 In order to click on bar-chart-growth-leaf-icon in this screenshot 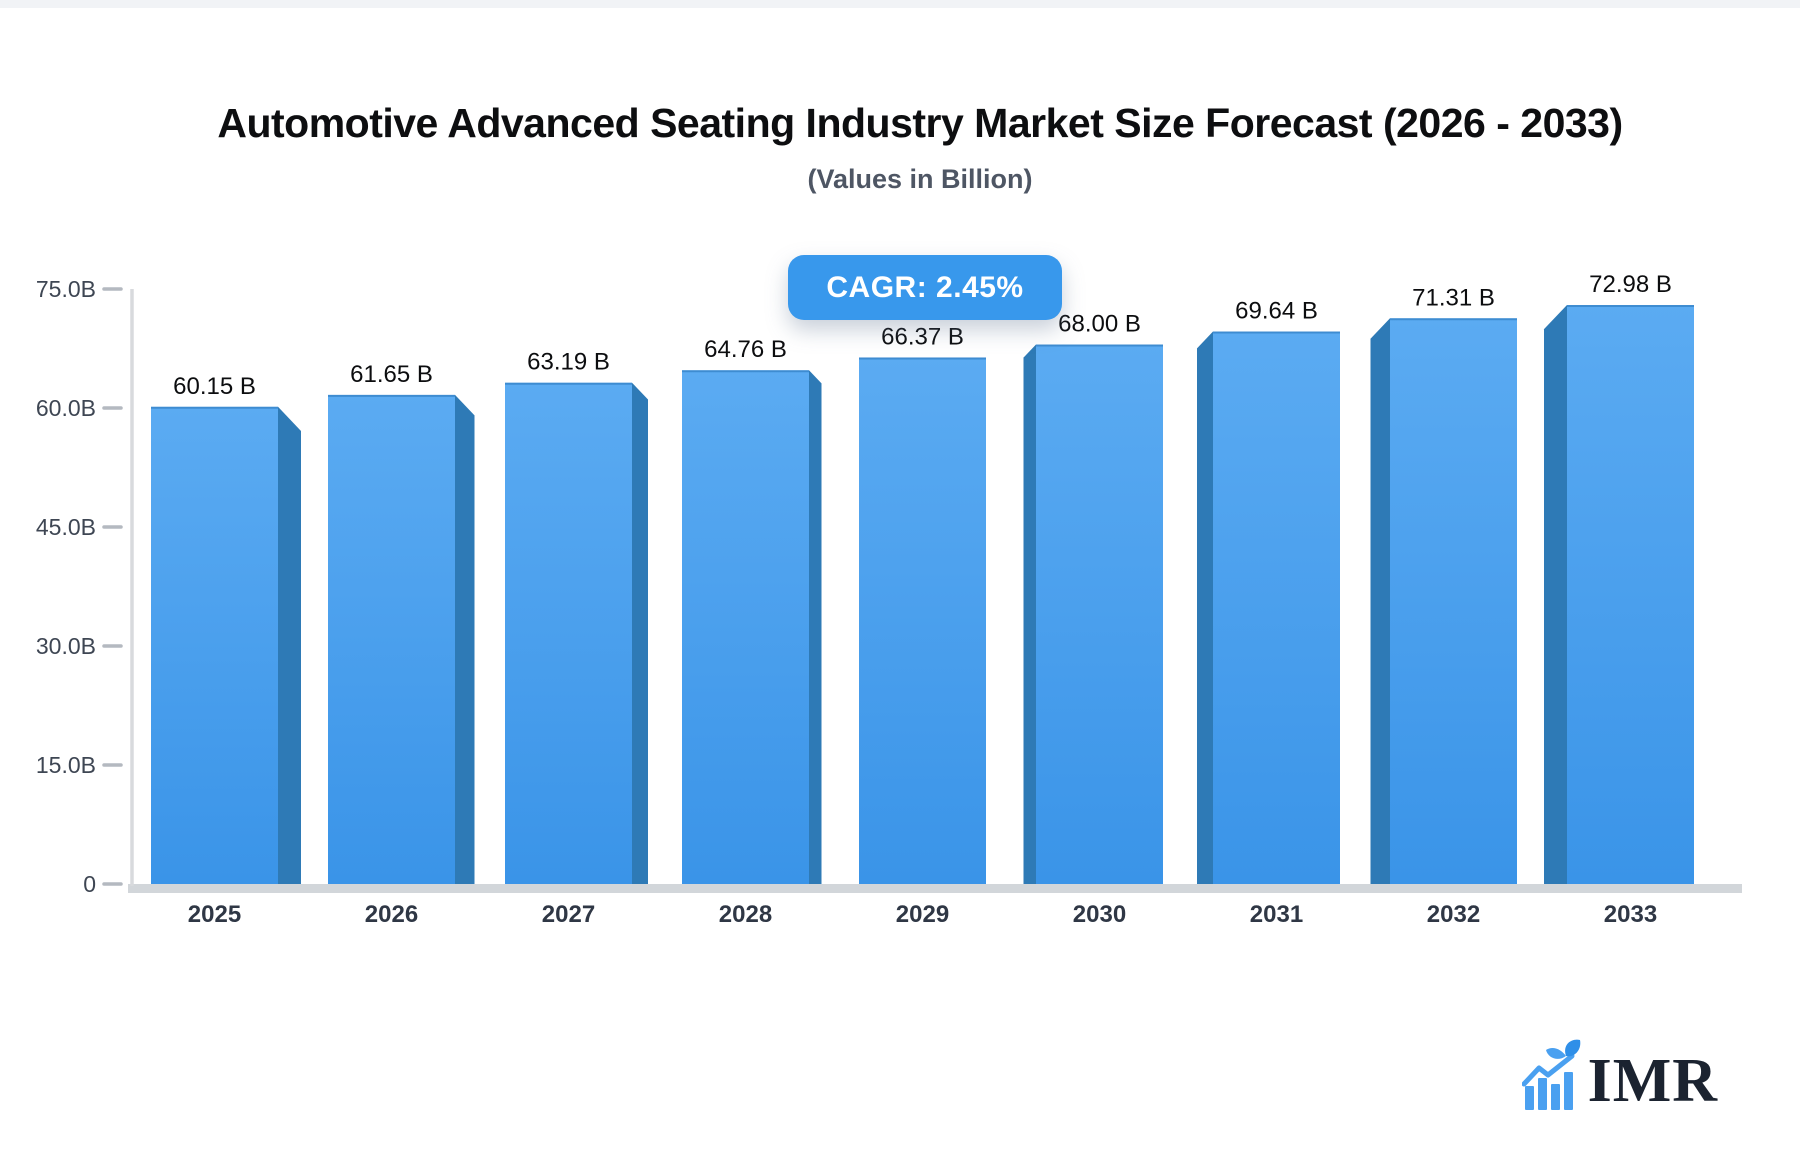, I will do `click(1550, 1074)`.